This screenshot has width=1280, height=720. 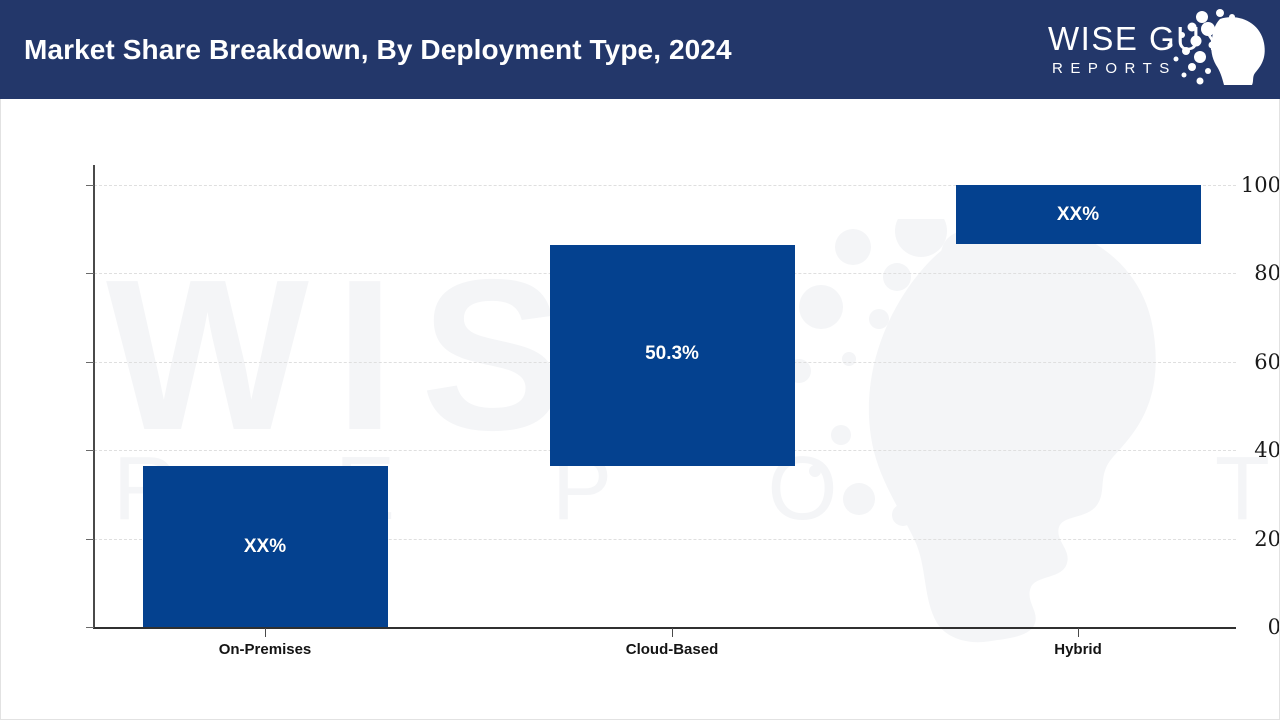 What do you see at coordinates (265, 632) in the screenshot?
I see `x-tick-mark-on-premises` at bounding box center [265, 632].